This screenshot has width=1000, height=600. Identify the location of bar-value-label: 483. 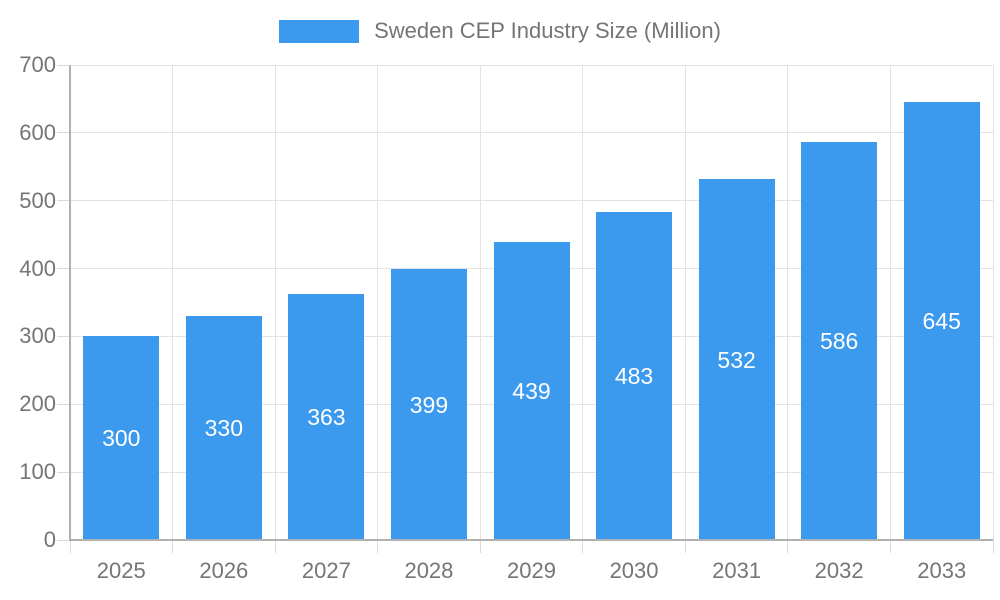
(634, 376).